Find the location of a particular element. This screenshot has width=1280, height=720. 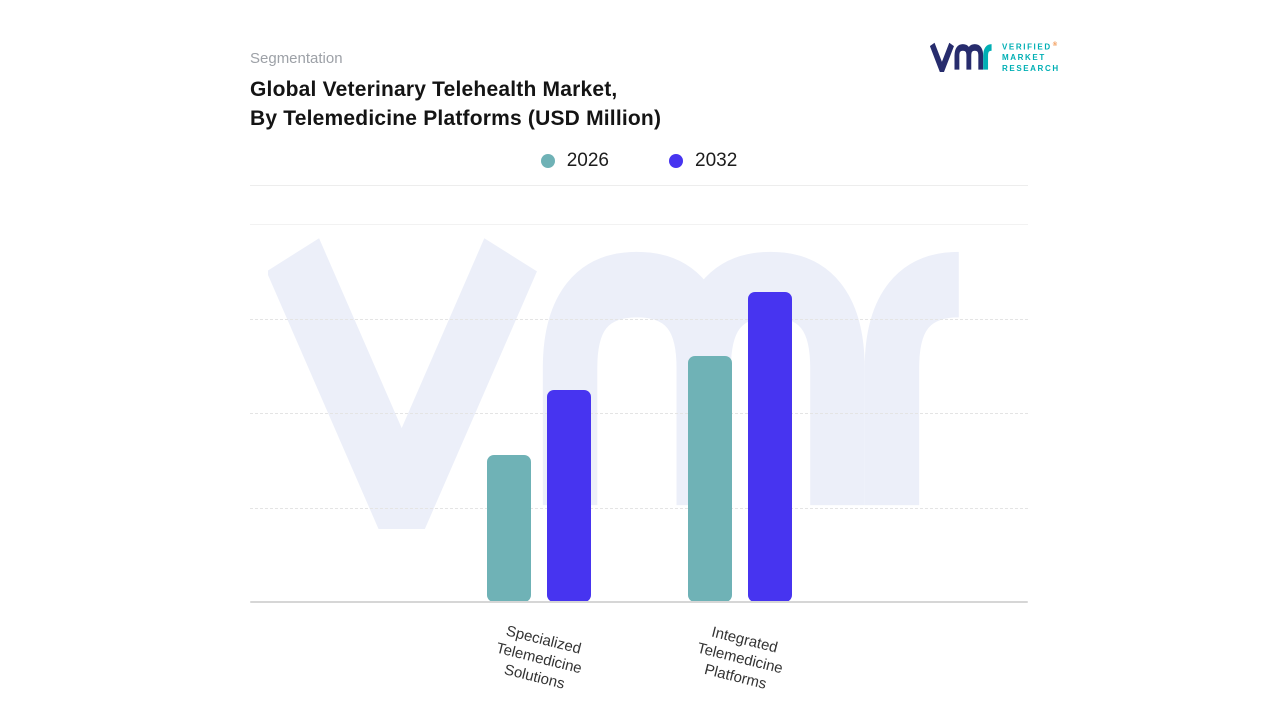

vmr-logo-text: VERIFIED® MARKET RESEARCH is located at coordinates (1031, 57).